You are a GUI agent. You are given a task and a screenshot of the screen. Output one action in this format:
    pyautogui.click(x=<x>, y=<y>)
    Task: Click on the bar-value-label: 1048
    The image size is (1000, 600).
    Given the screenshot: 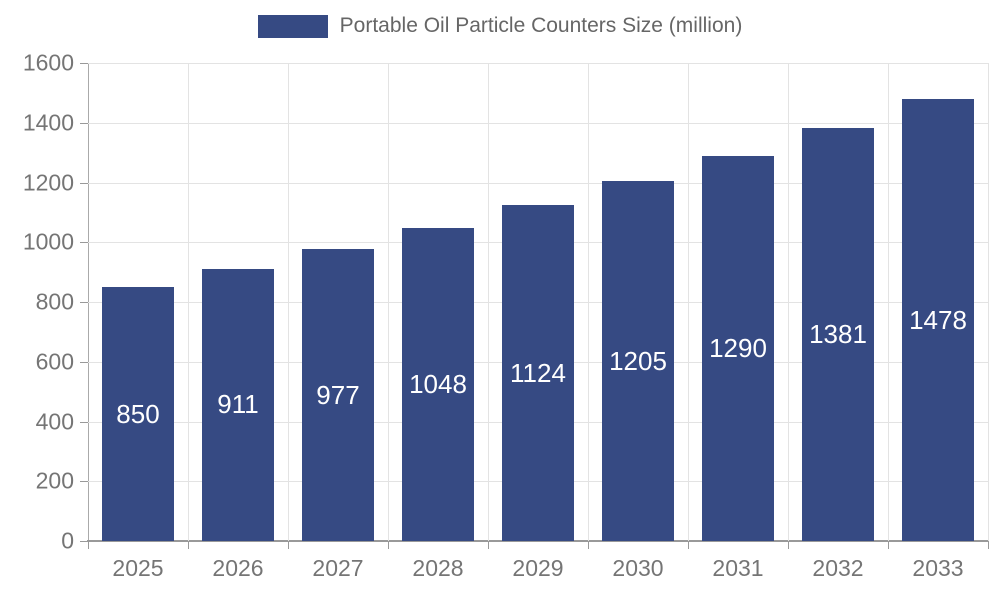 What is the action you would take?
    pyautogui.click(x=438, y=383)
    